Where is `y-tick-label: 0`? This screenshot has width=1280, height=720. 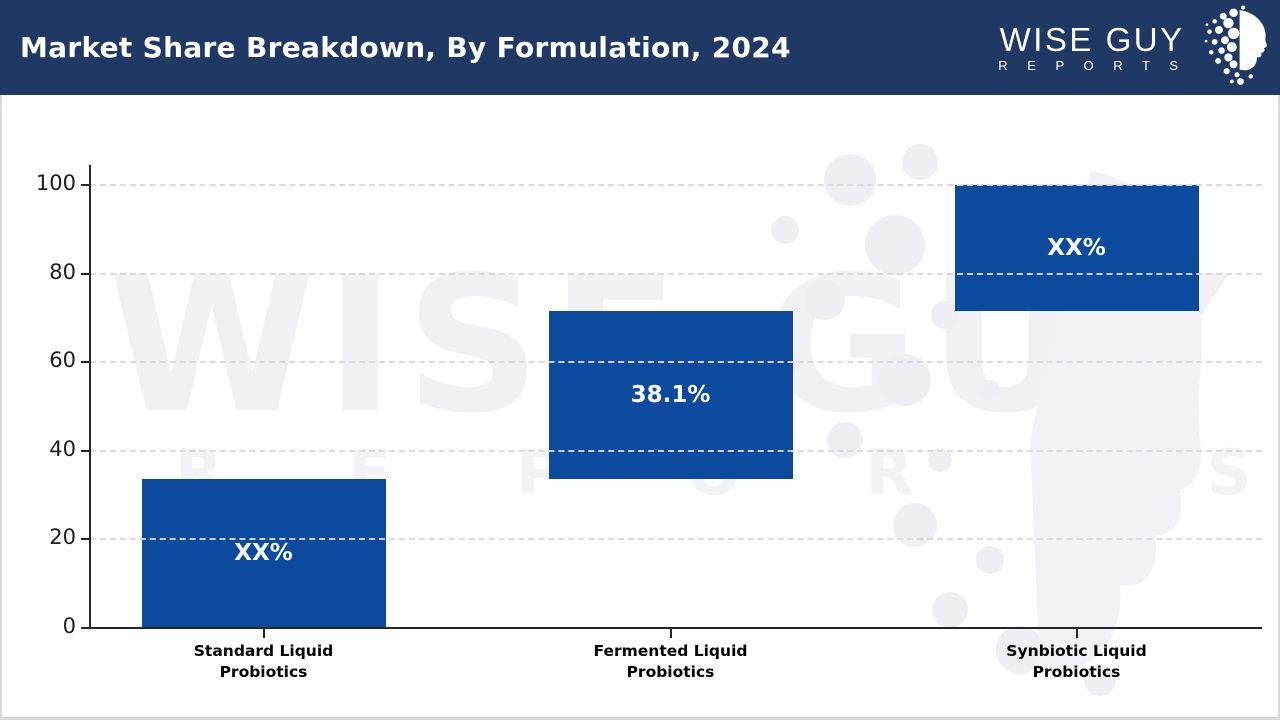 y-tick-label: 0 is located at coordinates (69, 625).